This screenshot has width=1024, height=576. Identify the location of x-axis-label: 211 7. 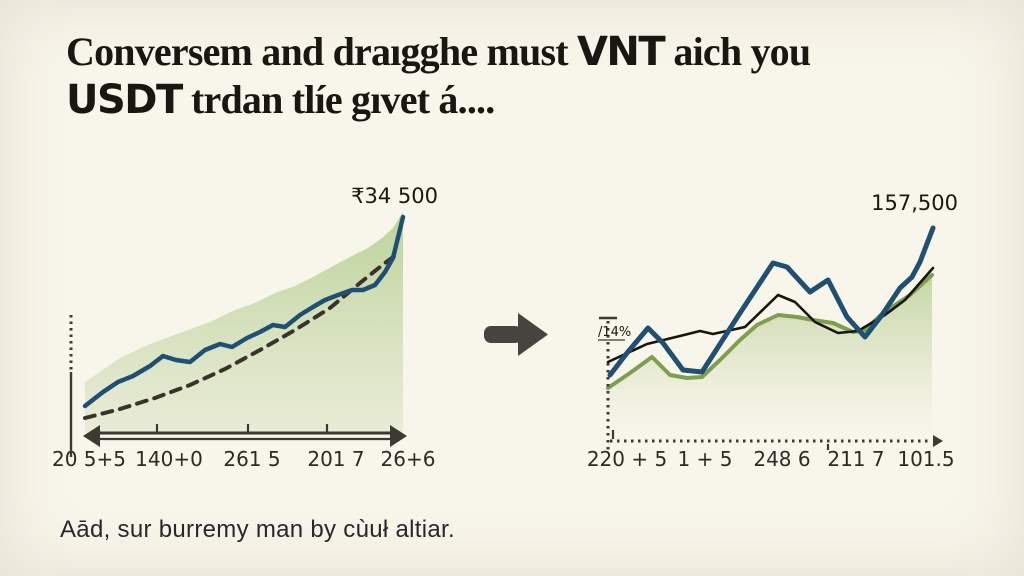
(855, 459).